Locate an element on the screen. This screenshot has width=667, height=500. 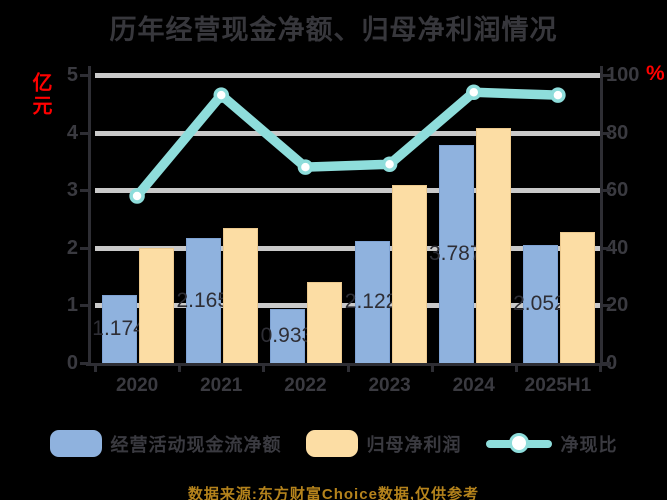
bar-data-label: 2.165 is located at coordinates (203, 300).